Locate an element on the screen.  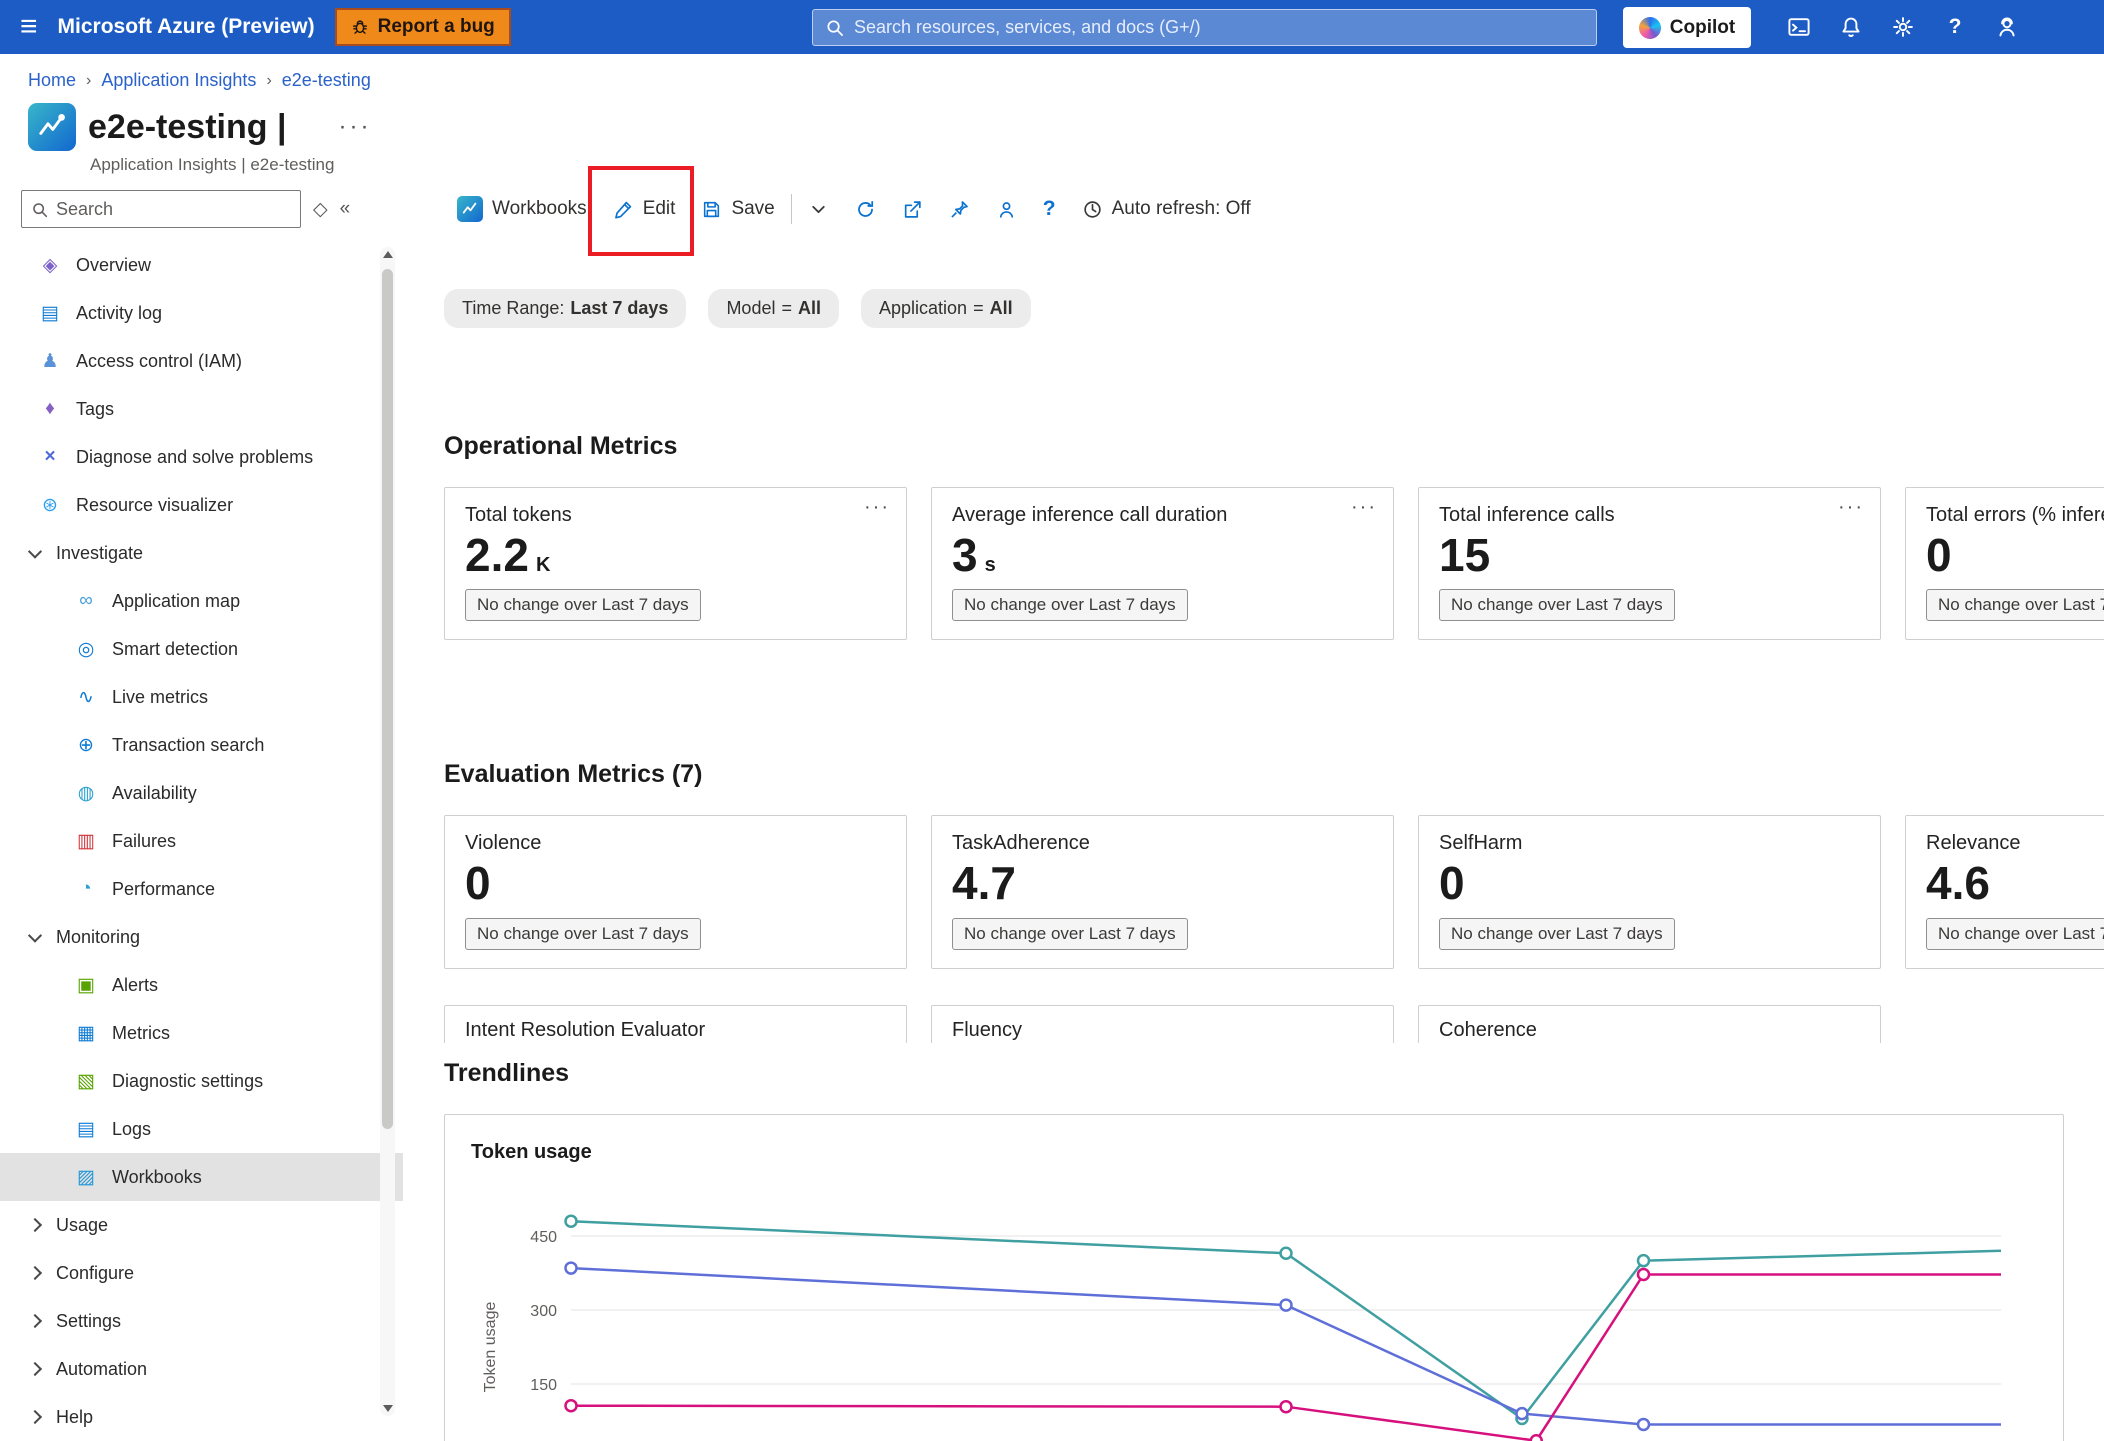
auto-refresh-button: Auto refresh: Off is located at coordinates (1166, 209).